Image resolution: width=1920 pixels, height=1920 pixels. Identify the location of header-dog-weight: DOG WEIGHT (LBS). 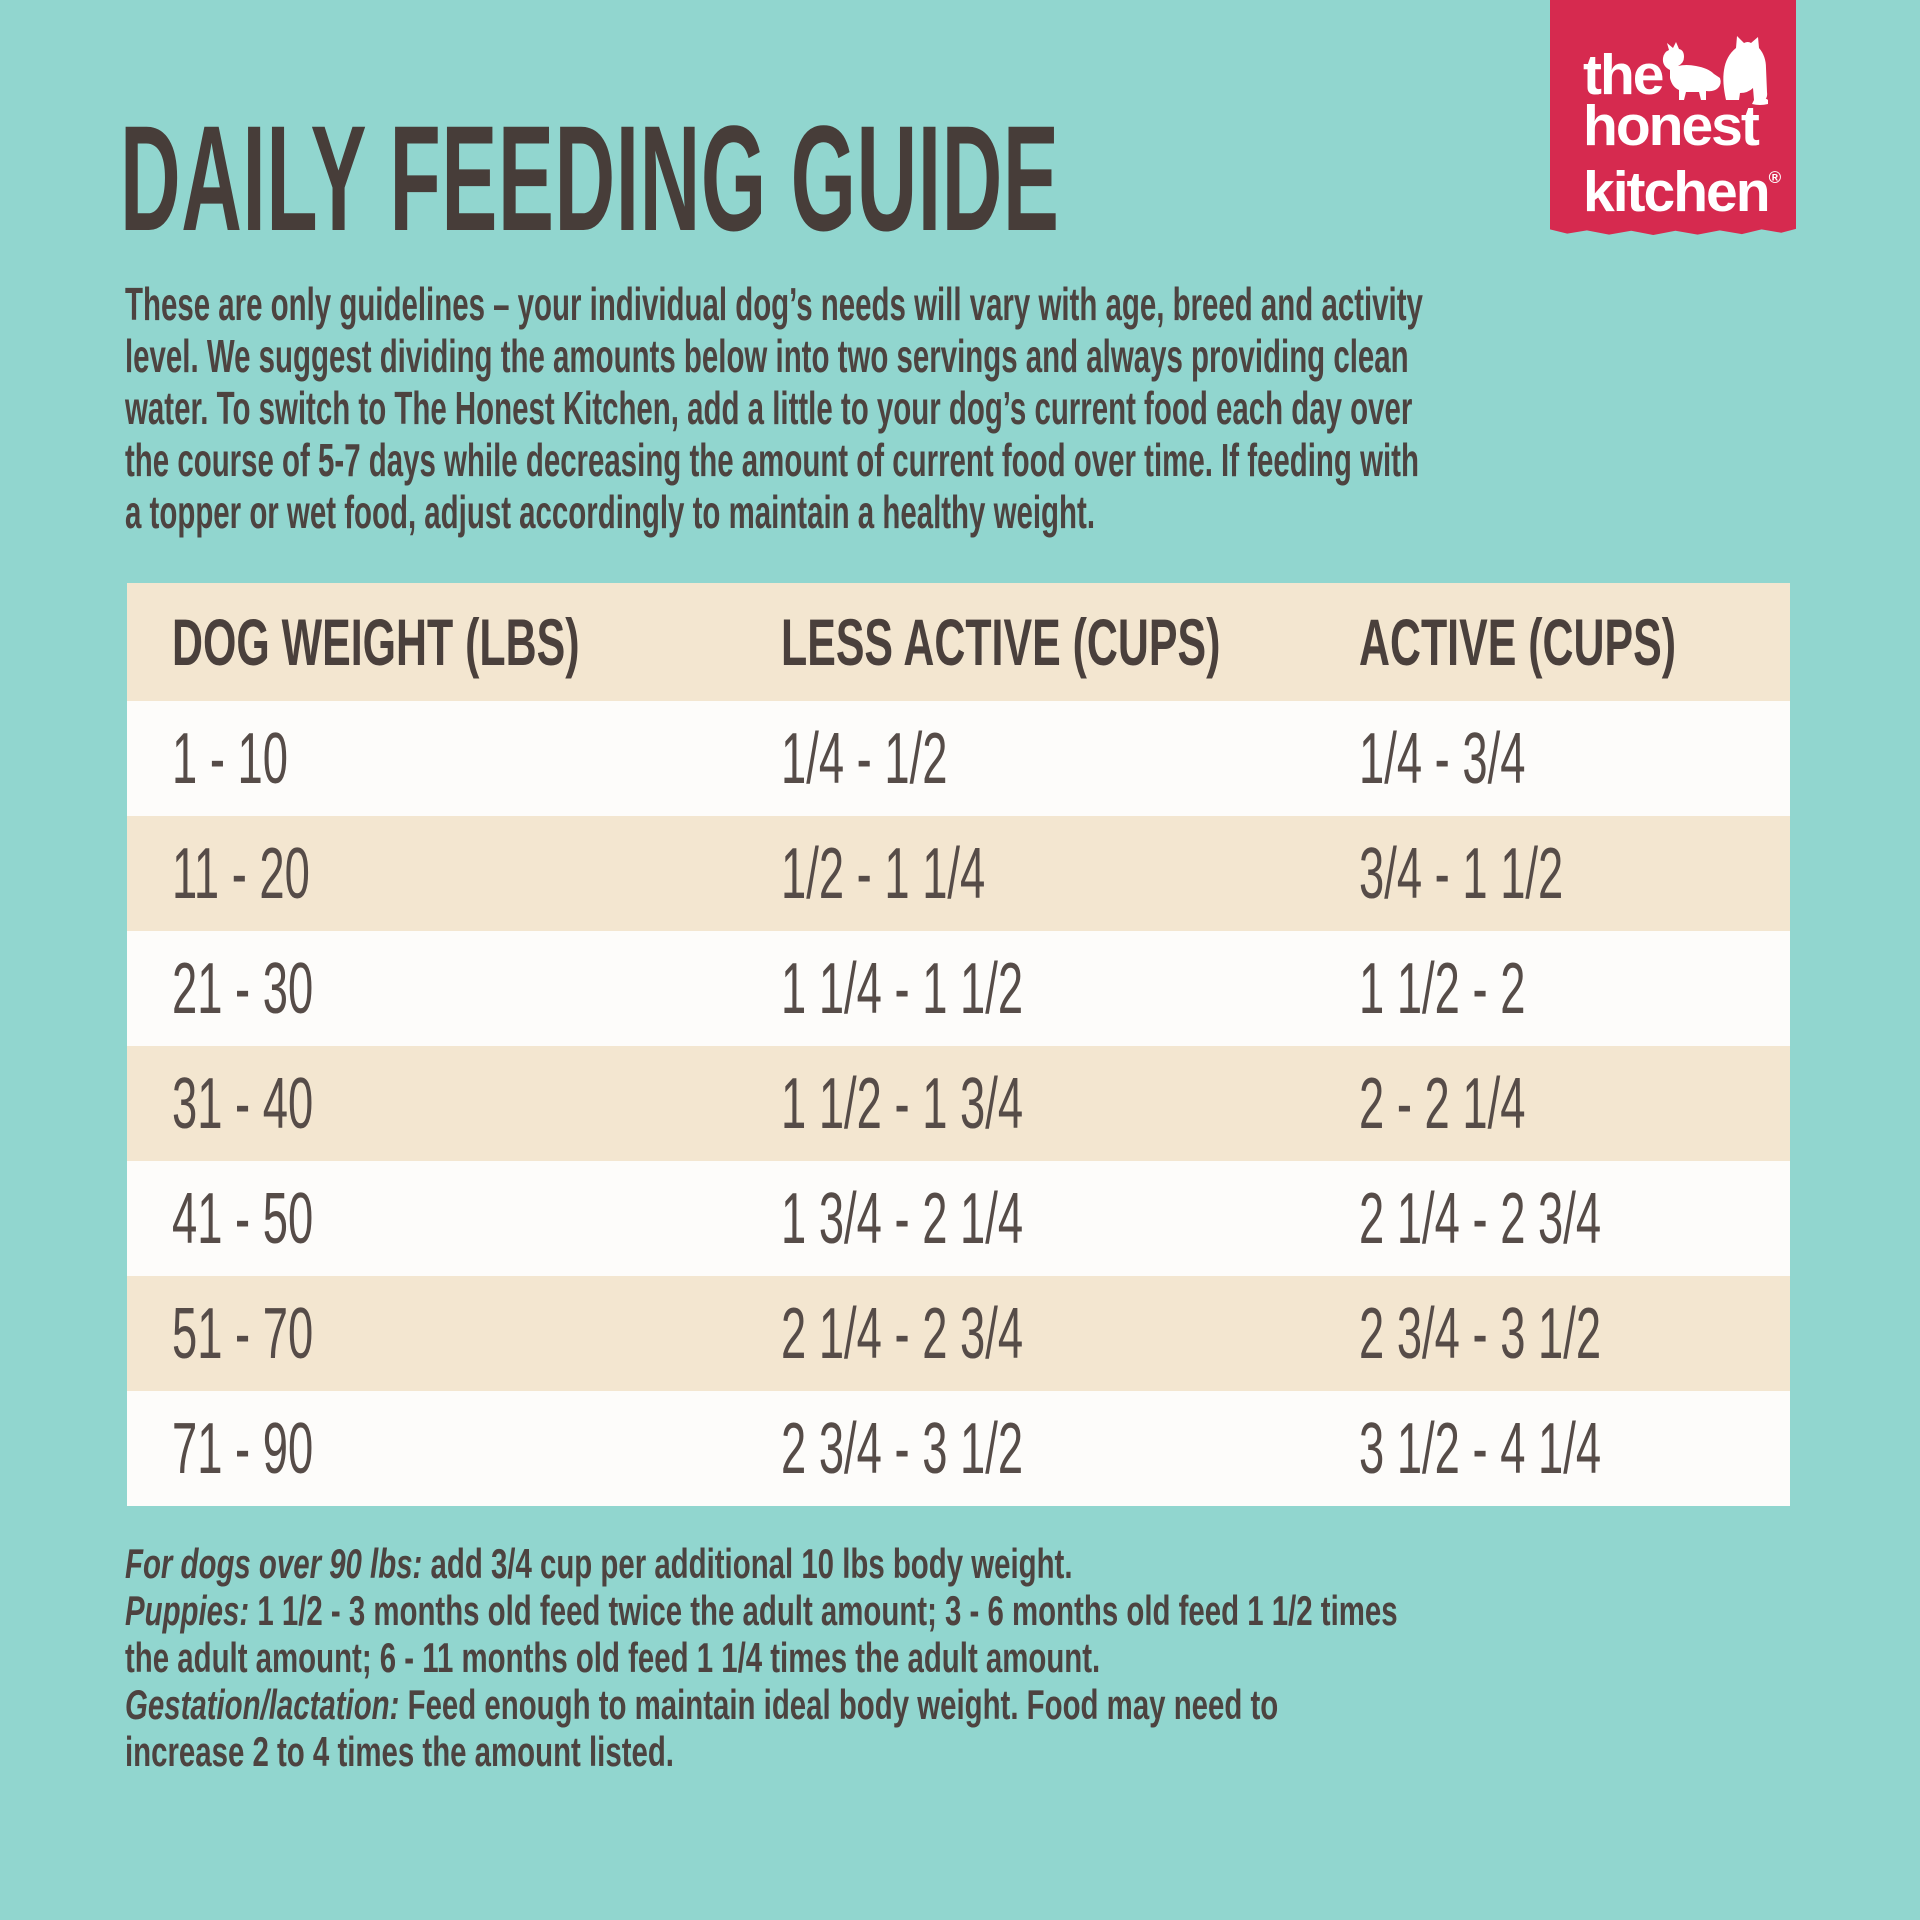
(376, 642).